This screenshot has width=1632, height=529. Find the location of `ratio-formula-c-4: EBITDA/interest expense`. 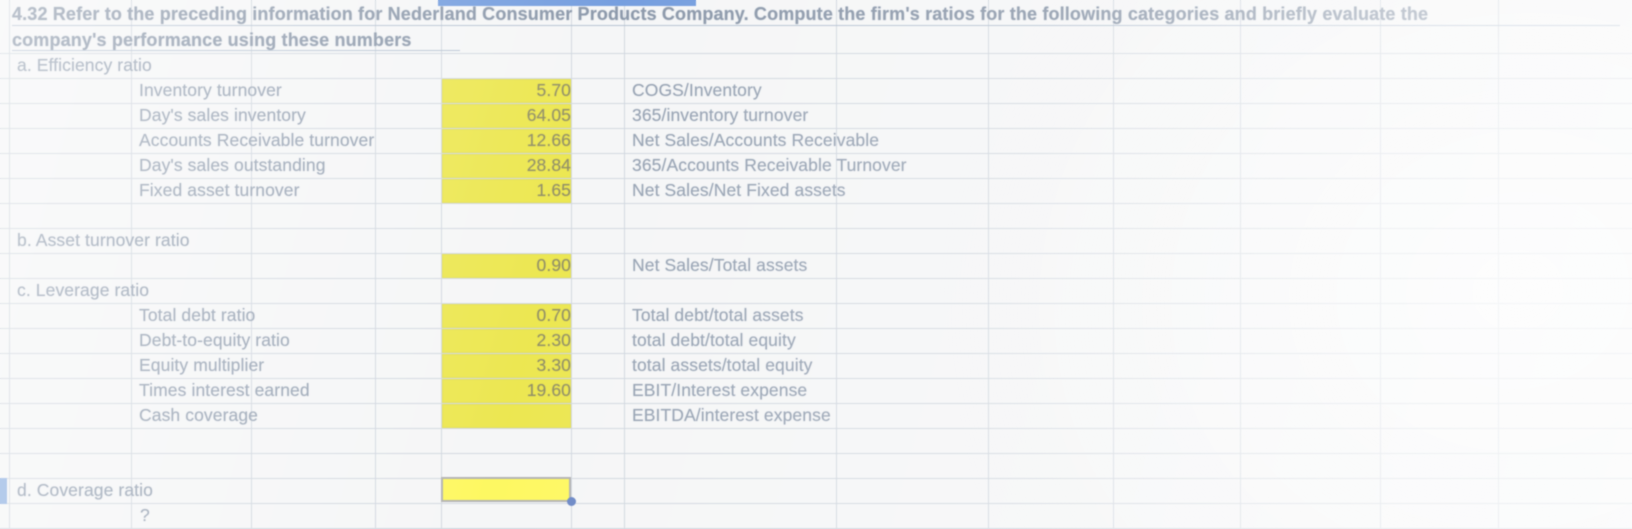

ratio-formula-c-4: EBITDA/interest expense is located at coordinates (731, 414).